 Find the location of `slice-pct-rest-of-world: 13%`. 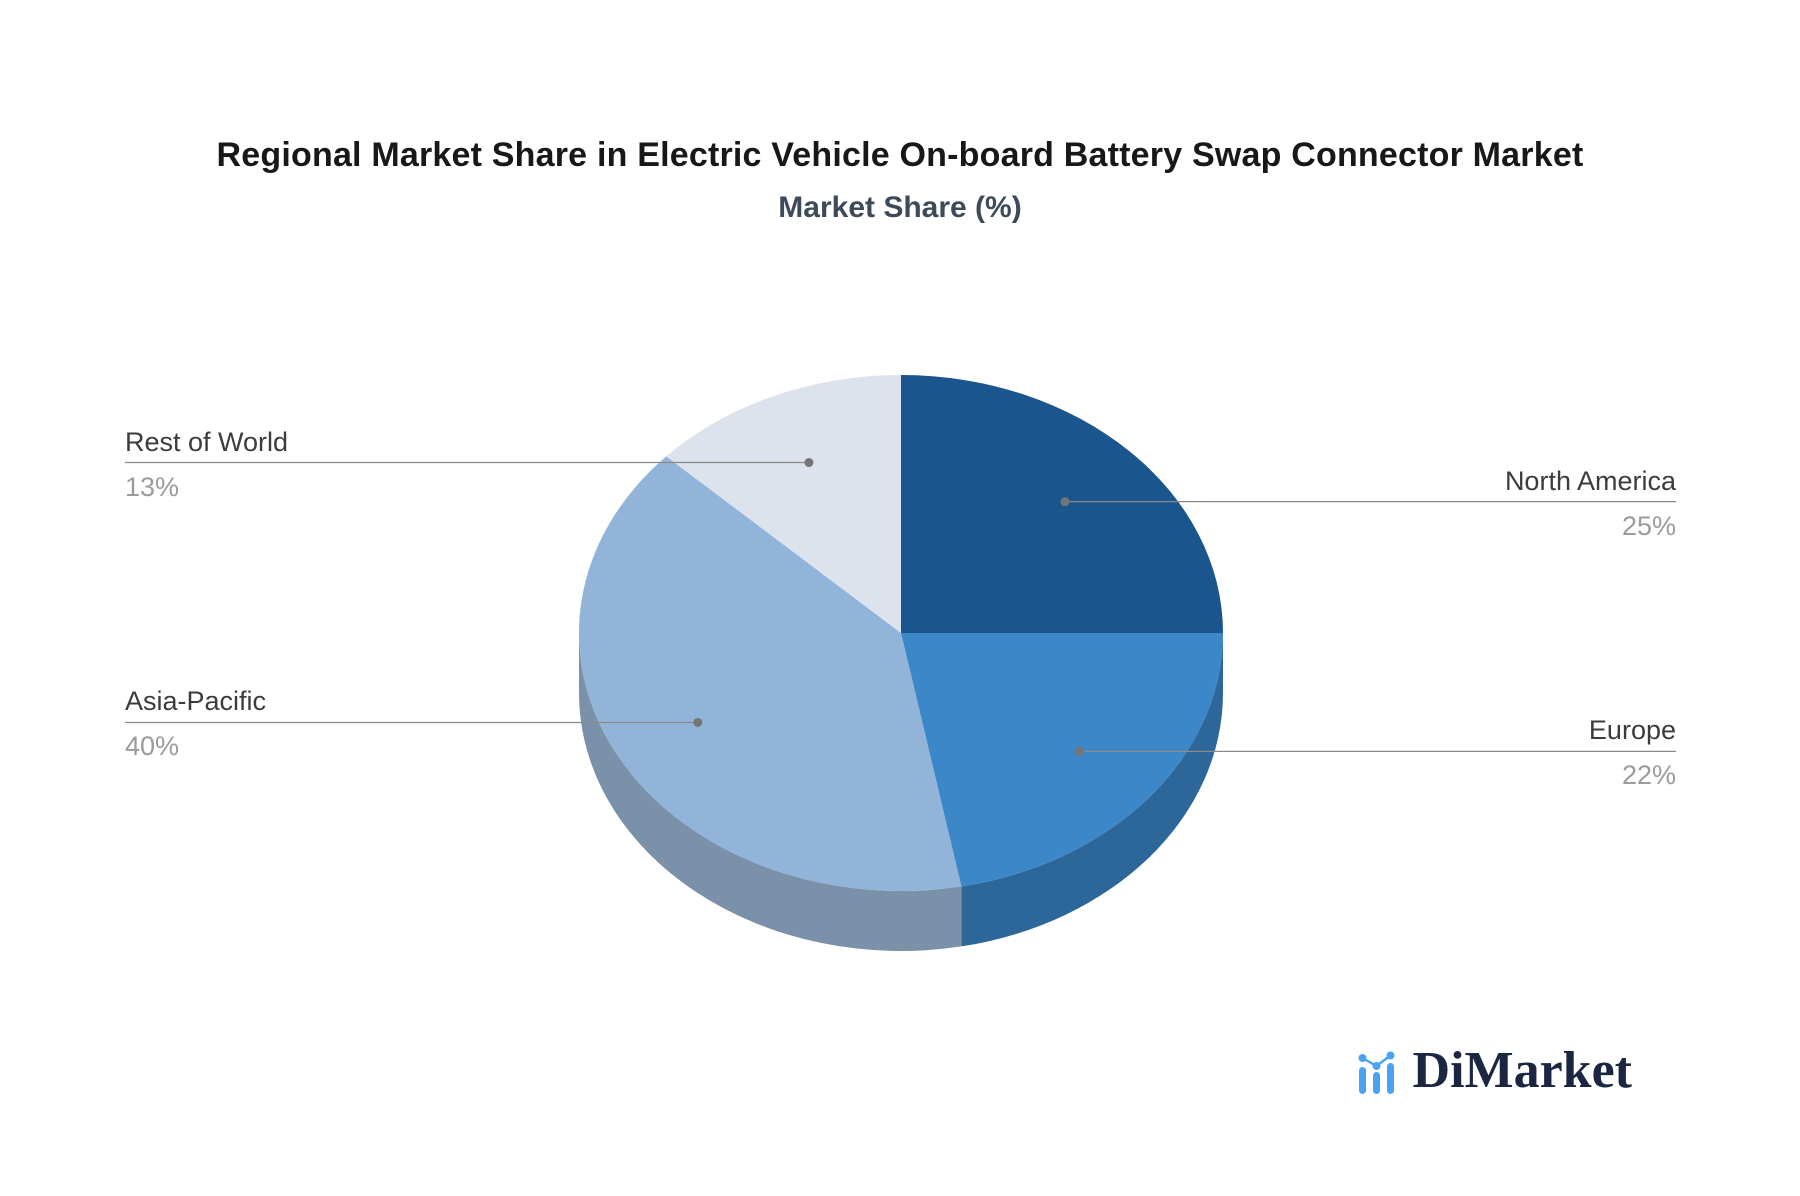

slice-pct-rest-of-world: 13% is located at coordinates (152, 486).